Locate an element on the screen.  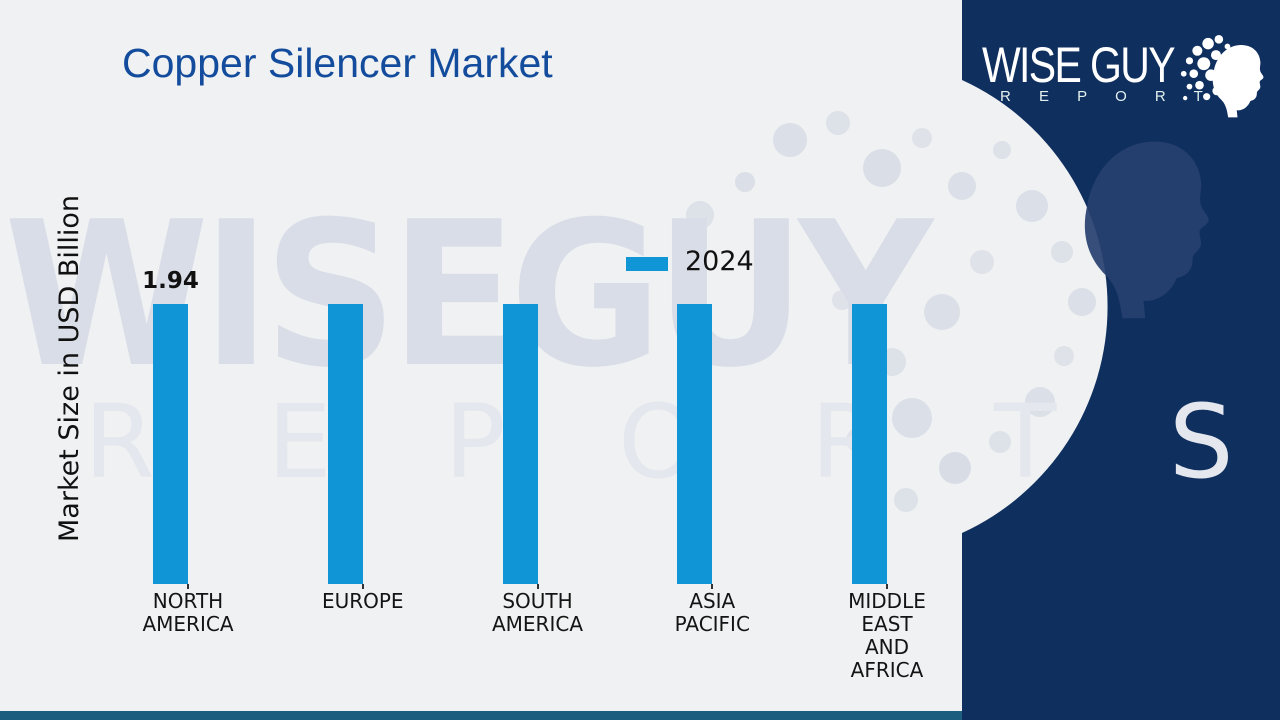
bar-value-label: 1.94 is located at coordinates (170, 281).